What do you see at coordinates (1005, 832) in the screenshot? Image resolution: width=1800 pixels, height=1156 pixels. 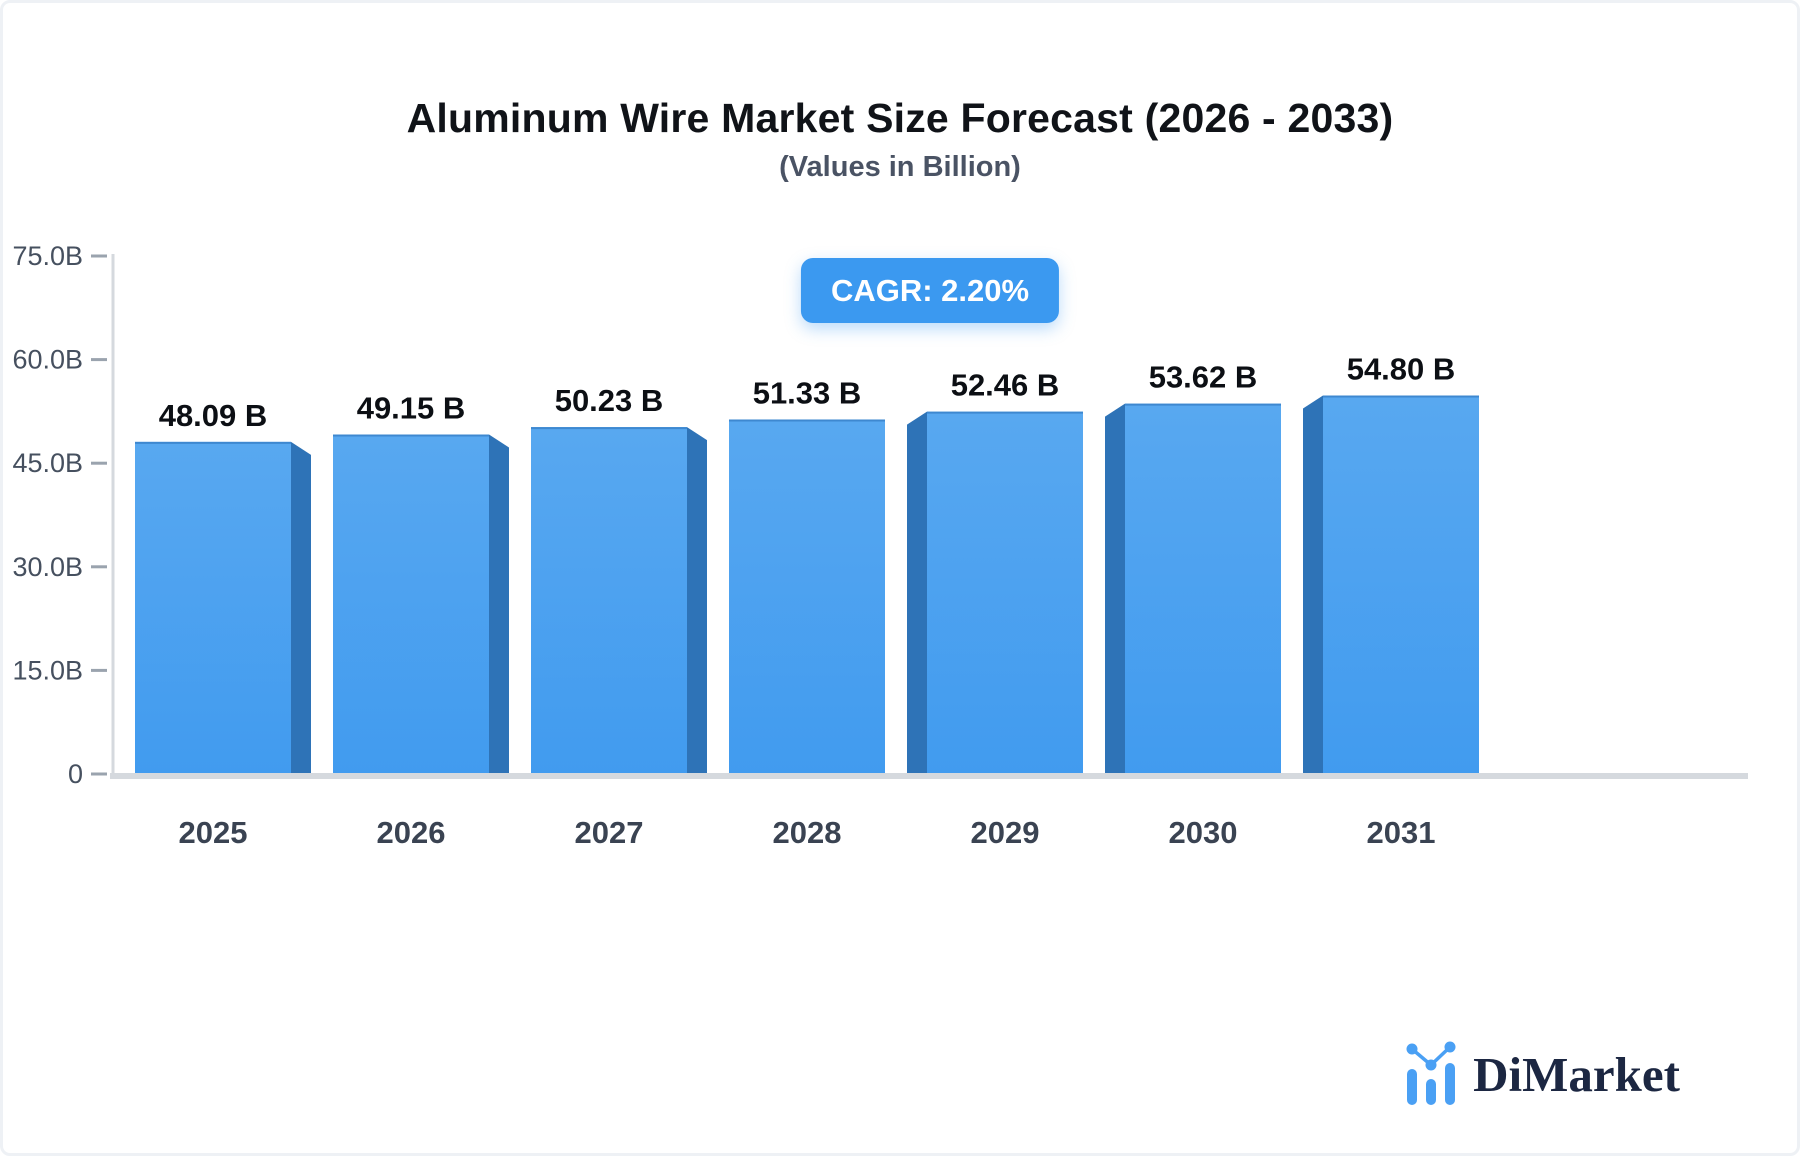 I see `x-axis-label-2029: 2029` at bounding box center [1005, 832].